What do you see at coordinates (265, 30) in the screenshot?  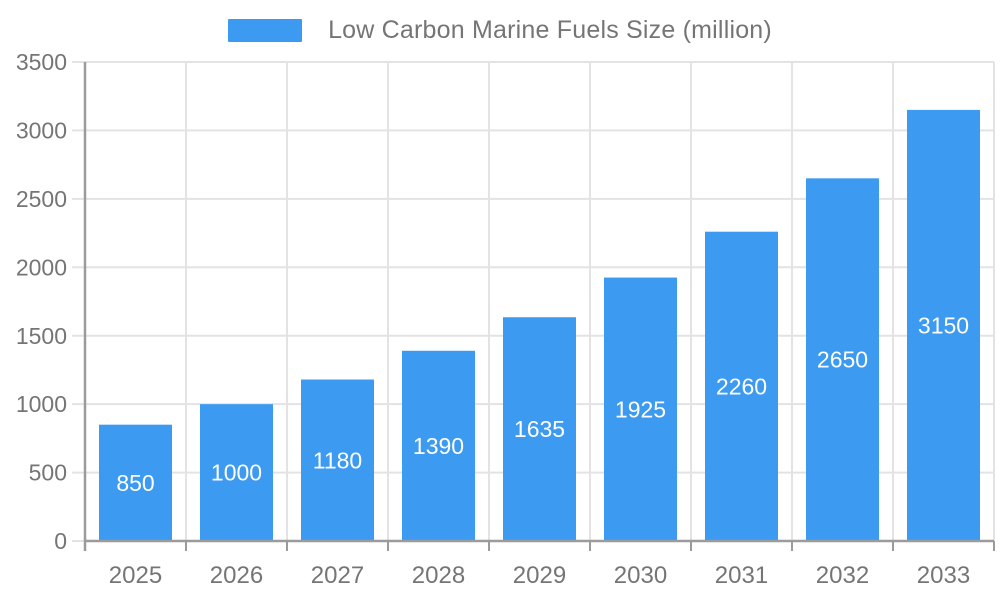 I see `legend-swatch-icon` at bounding box center [265, 30].